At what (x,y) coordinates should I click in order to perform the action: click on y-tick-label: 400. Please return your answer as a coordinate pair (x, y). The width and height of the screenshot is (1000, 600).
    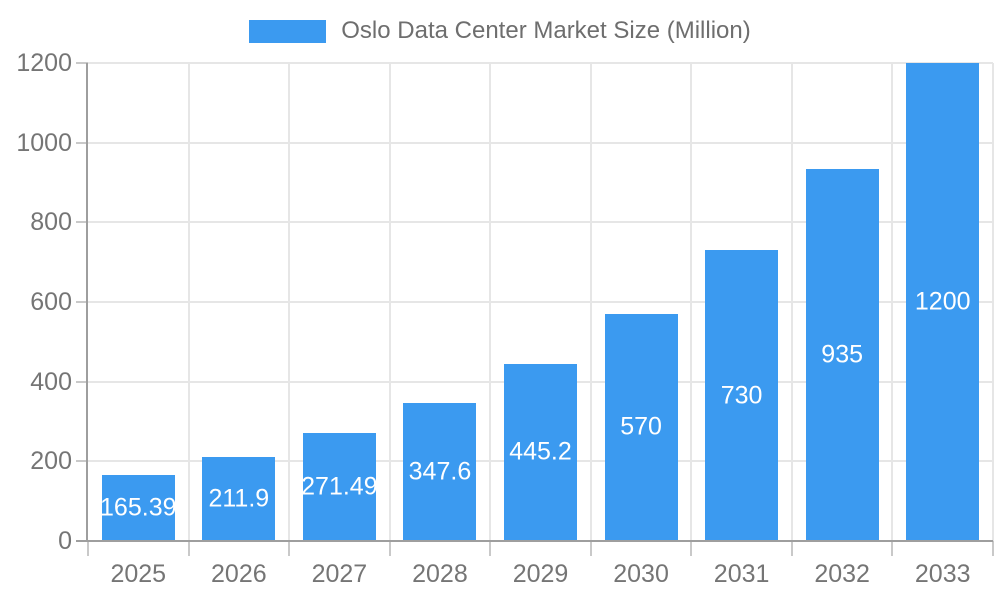
    Looking at the image, I should click on (51, 381).